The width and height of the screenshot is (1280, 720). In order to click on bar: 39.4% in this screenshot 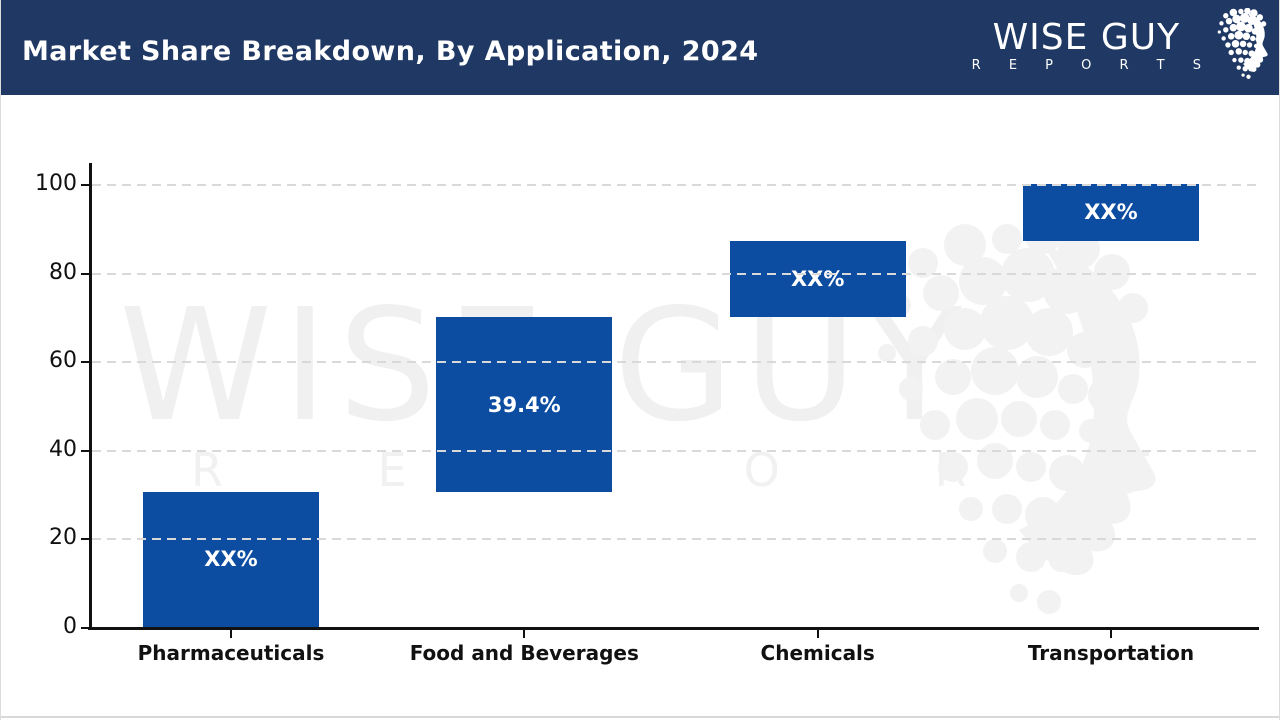, I will do `click(524, 404)`.